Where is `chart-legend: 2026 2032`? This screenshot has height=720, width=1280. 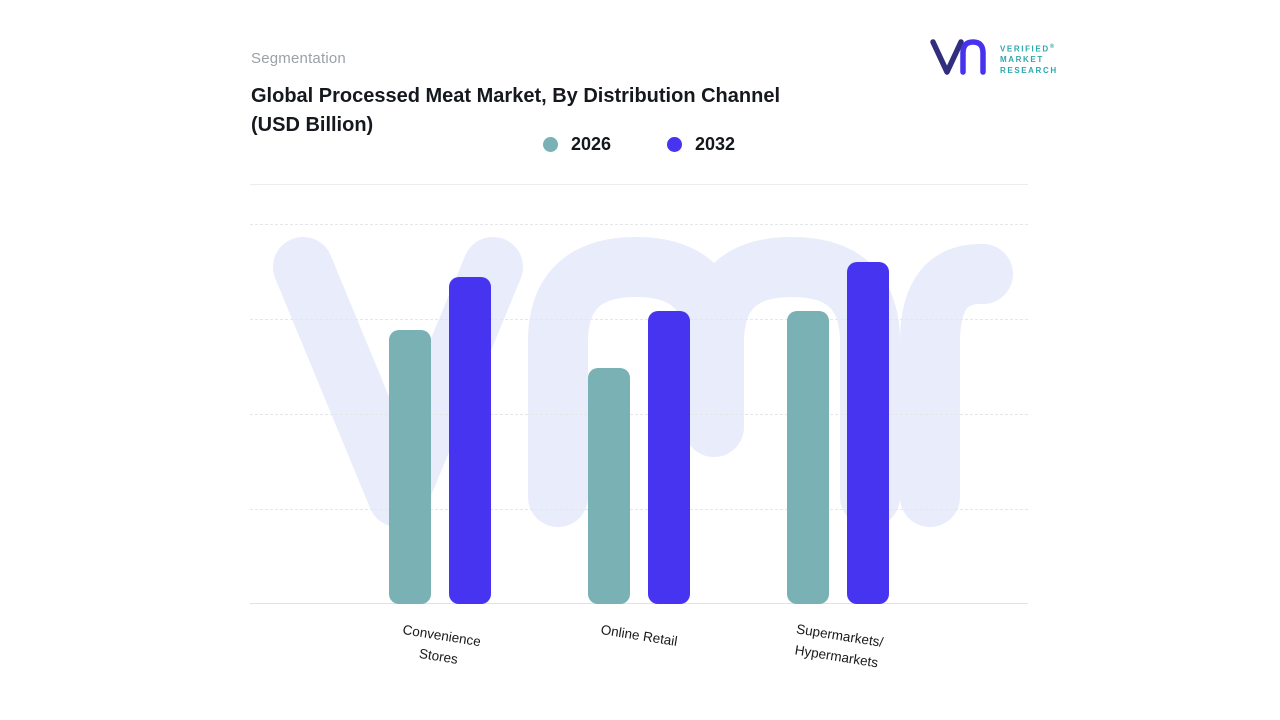
chart-legend: 2026 2032 is located at coordinates (639, 144).